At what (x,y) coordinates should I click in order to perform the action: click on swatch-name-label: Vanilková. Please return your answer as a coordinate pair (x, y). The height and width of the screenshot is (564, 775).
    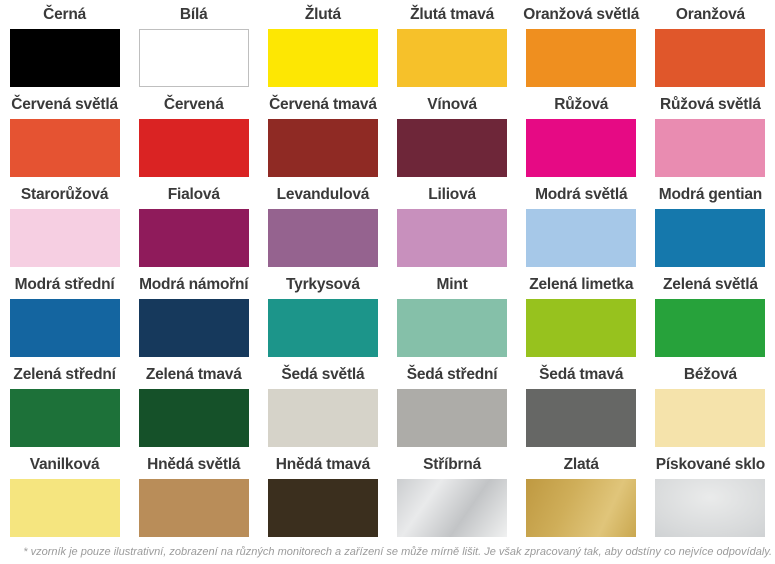
    Looking at the image, I should click on (64, 464).